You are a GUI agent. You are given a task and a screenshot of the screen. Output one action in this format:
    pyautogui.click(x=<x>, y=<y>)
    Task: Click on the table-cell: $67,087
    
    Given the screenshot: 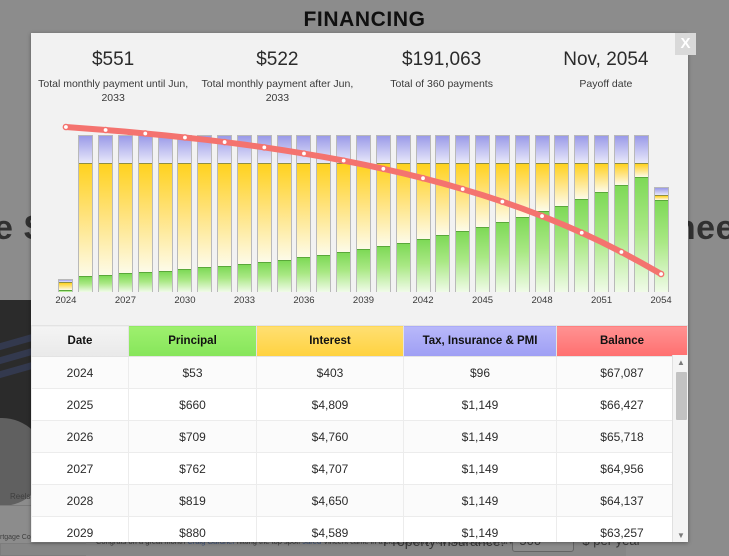 What is the action you would take?
    pyautogui.click(x=622, y=372)
    